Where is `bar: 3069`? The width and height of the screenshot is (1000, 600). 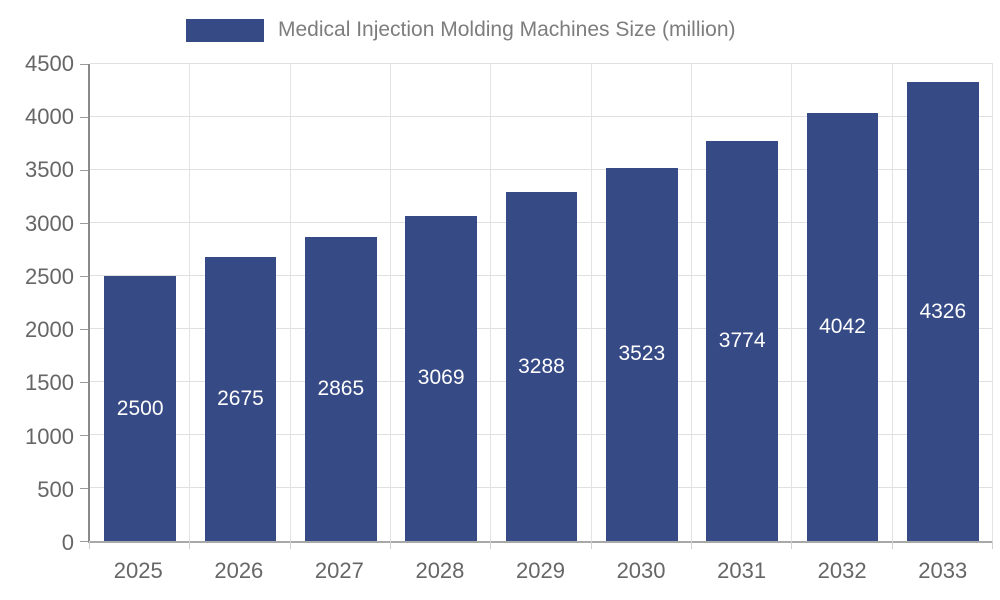 bar: 3069 is located at coordinates (441, 378).